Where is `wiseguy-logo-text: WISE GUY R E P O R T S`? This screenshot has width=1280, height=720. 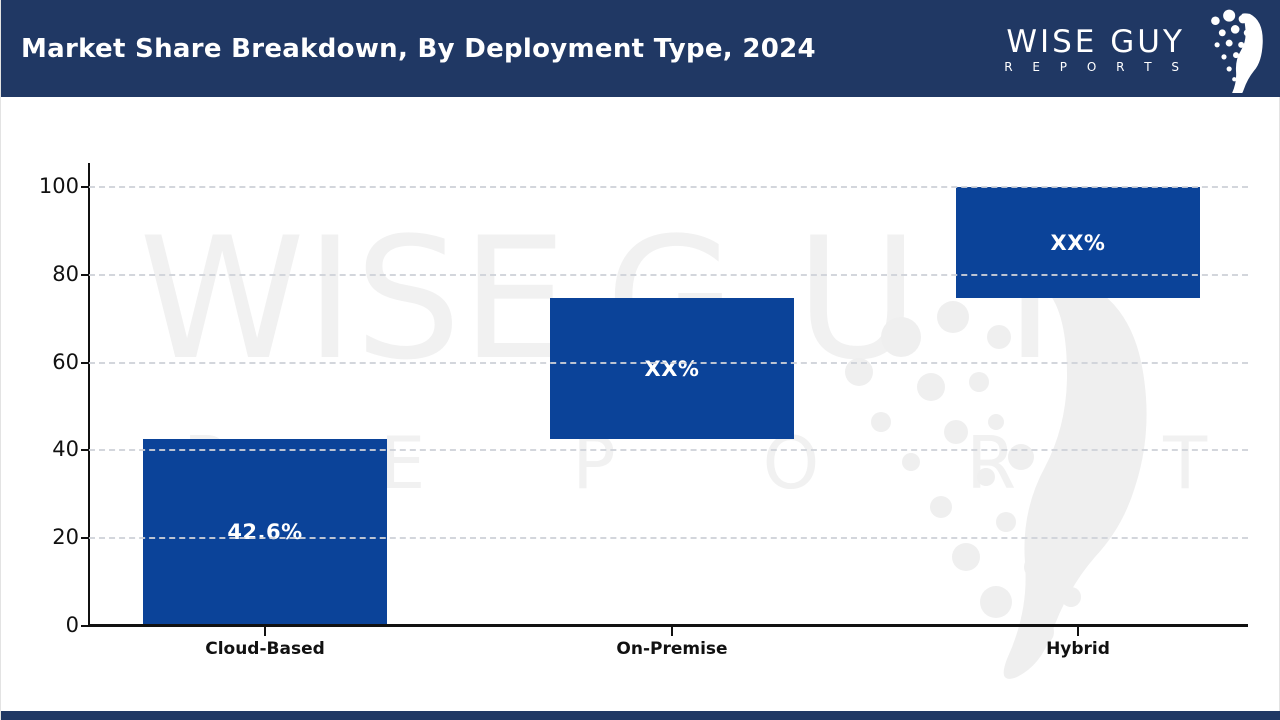 wiseguy-logo-text: WISE GUY R E P O R T S is located at coordinates (1095, 50).